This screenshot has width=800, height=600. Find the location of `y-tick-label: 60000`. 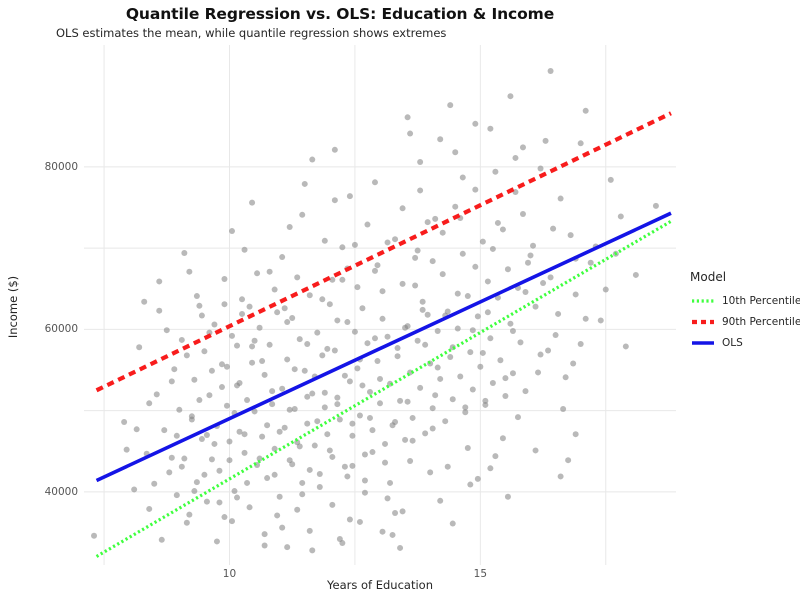

y-tick-label: 60000 is located at coordinates (61, 329).